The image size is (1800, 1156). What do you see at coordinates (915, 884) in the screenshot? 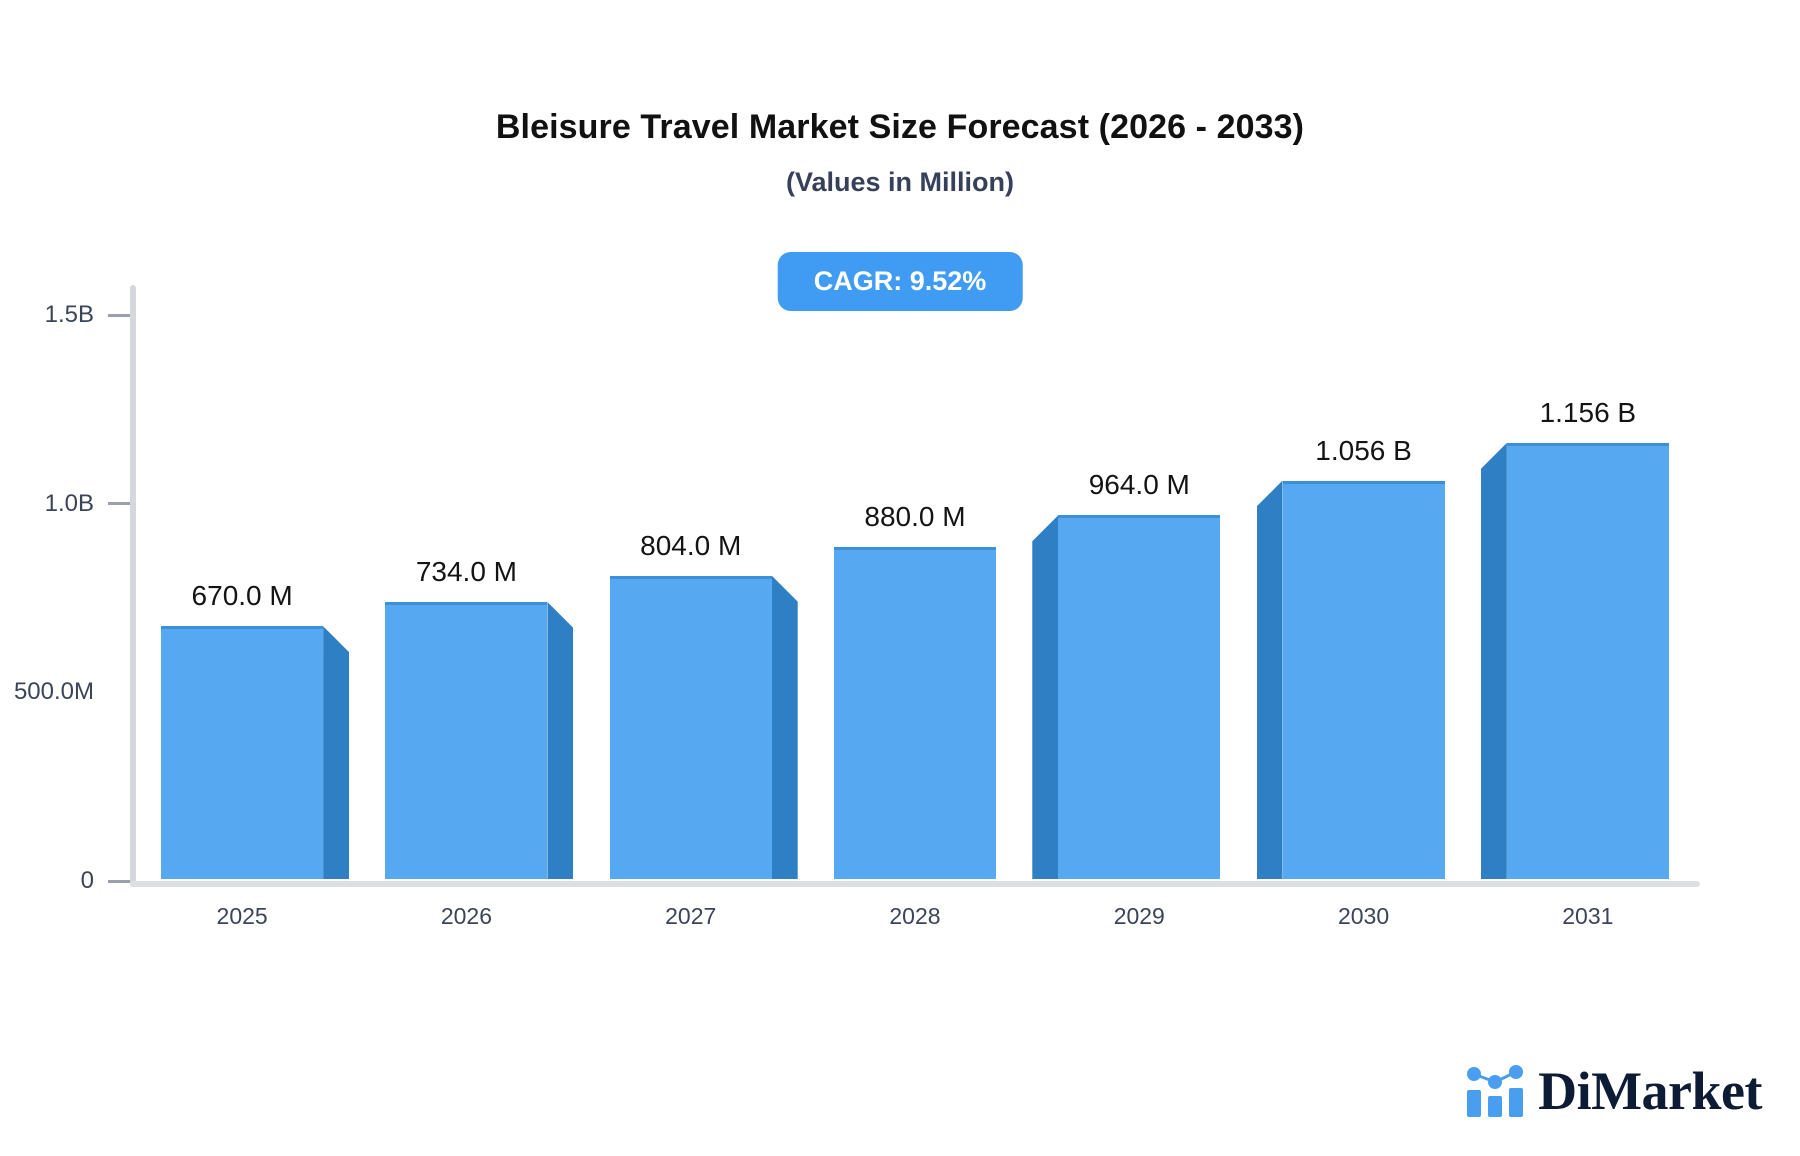
I see `x-axis-baseline` at bounding box center [915, 884].